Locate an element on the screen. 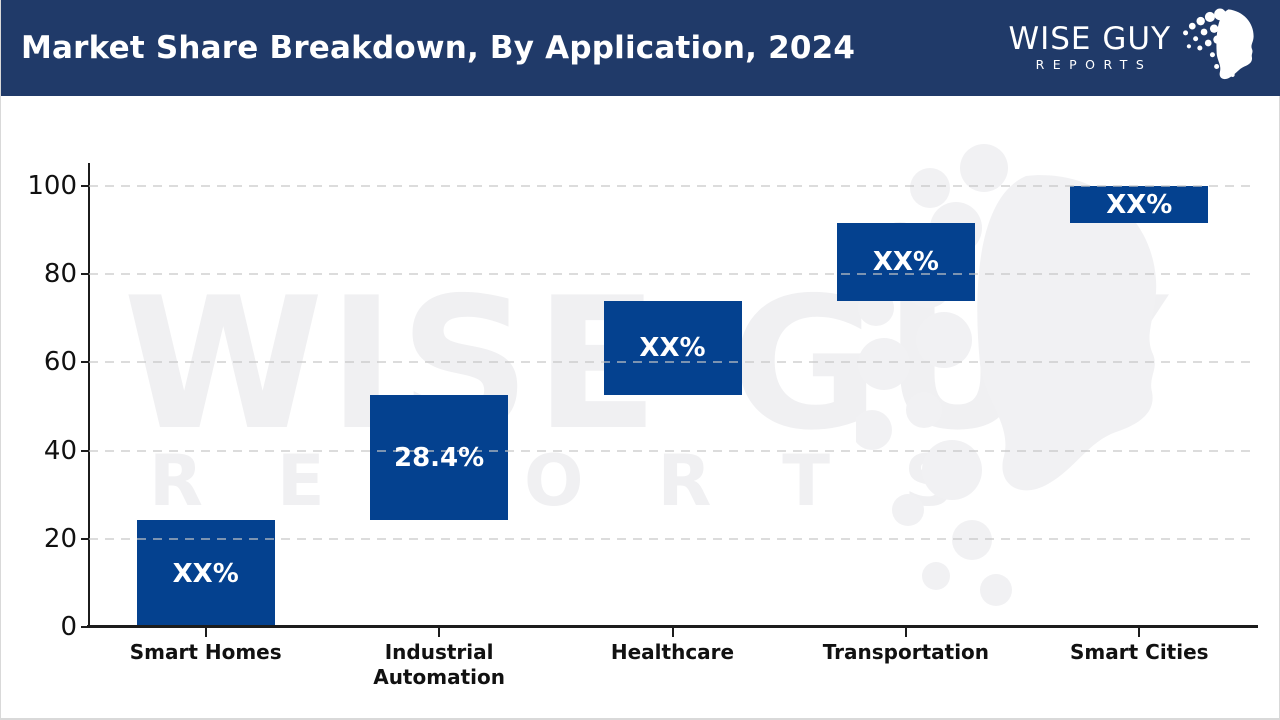 The width and height of the screenshot is (1280, 720). xtick-label-smart-homes: Smart Homes is located at coordinates (205, 652).